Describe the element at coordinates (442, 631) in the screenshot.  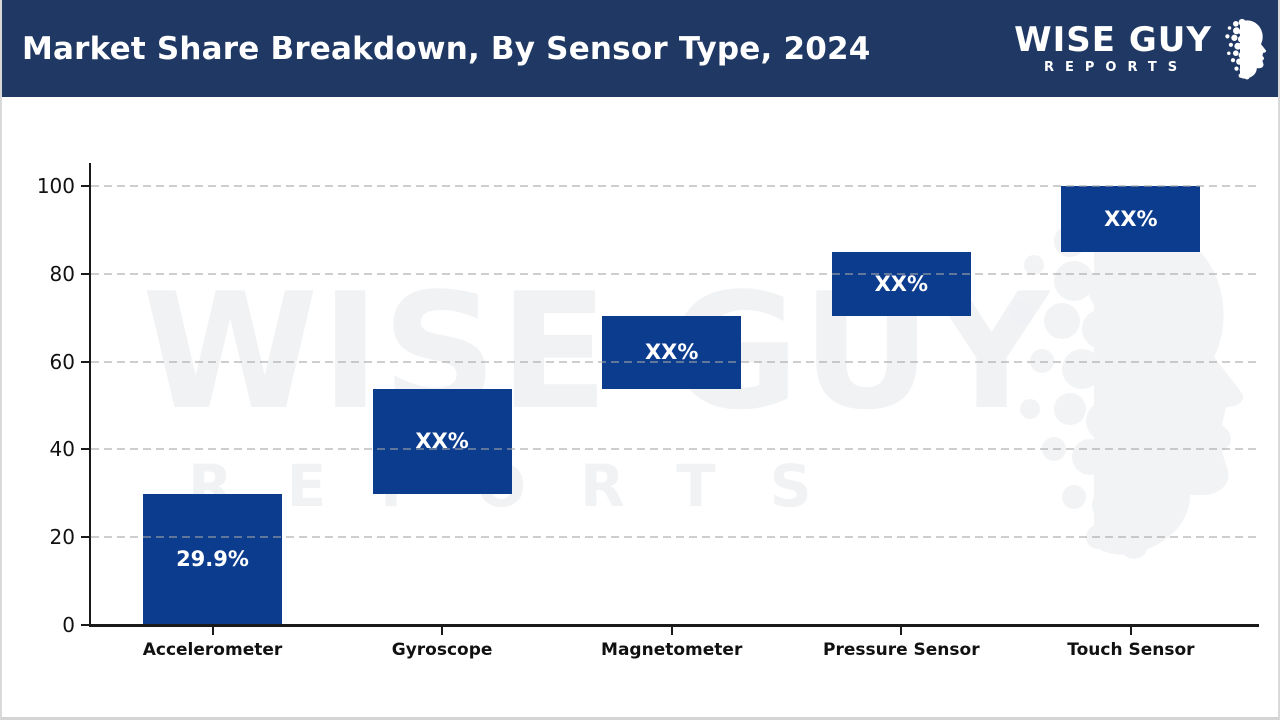
I see `x-axis-tick-gyroscope` at that location.